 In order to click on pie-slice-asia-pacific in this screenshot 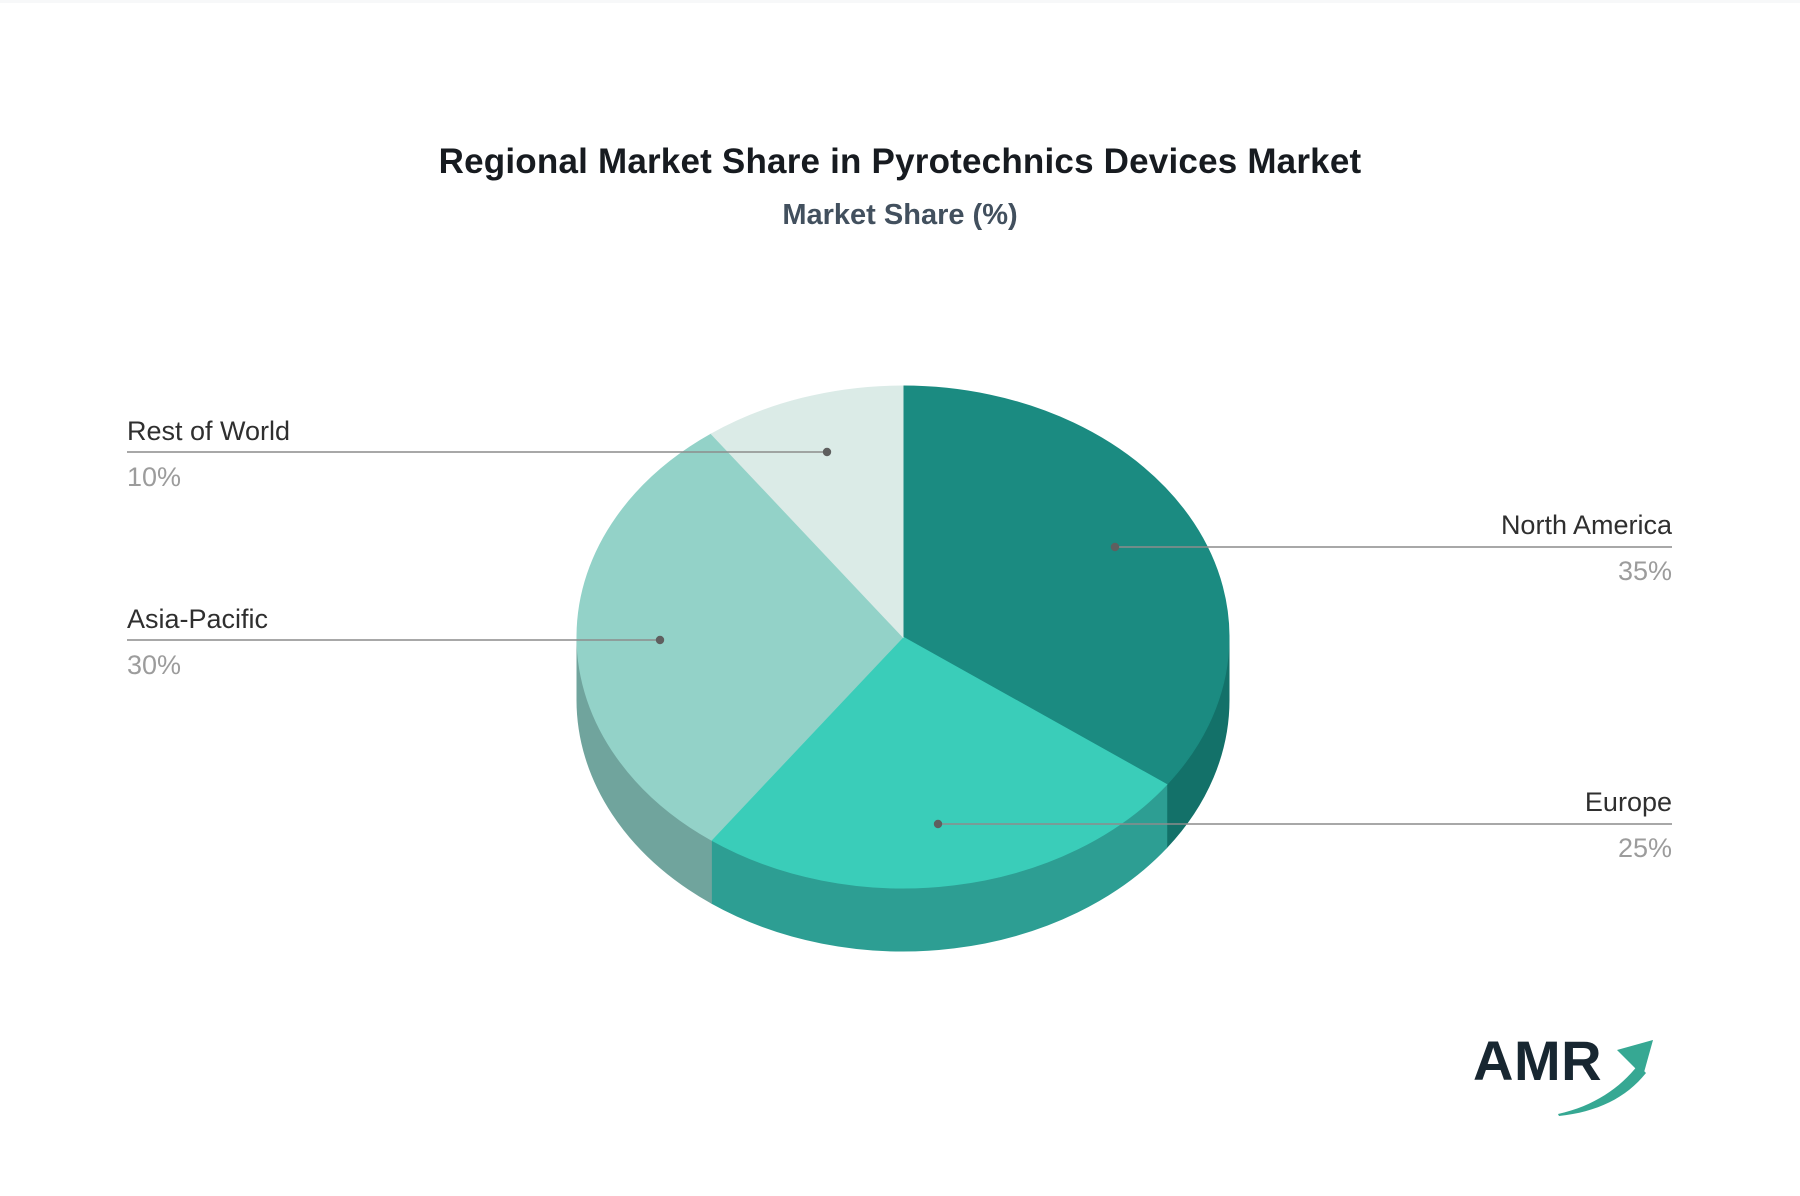, I will do `click(740, 637)`.